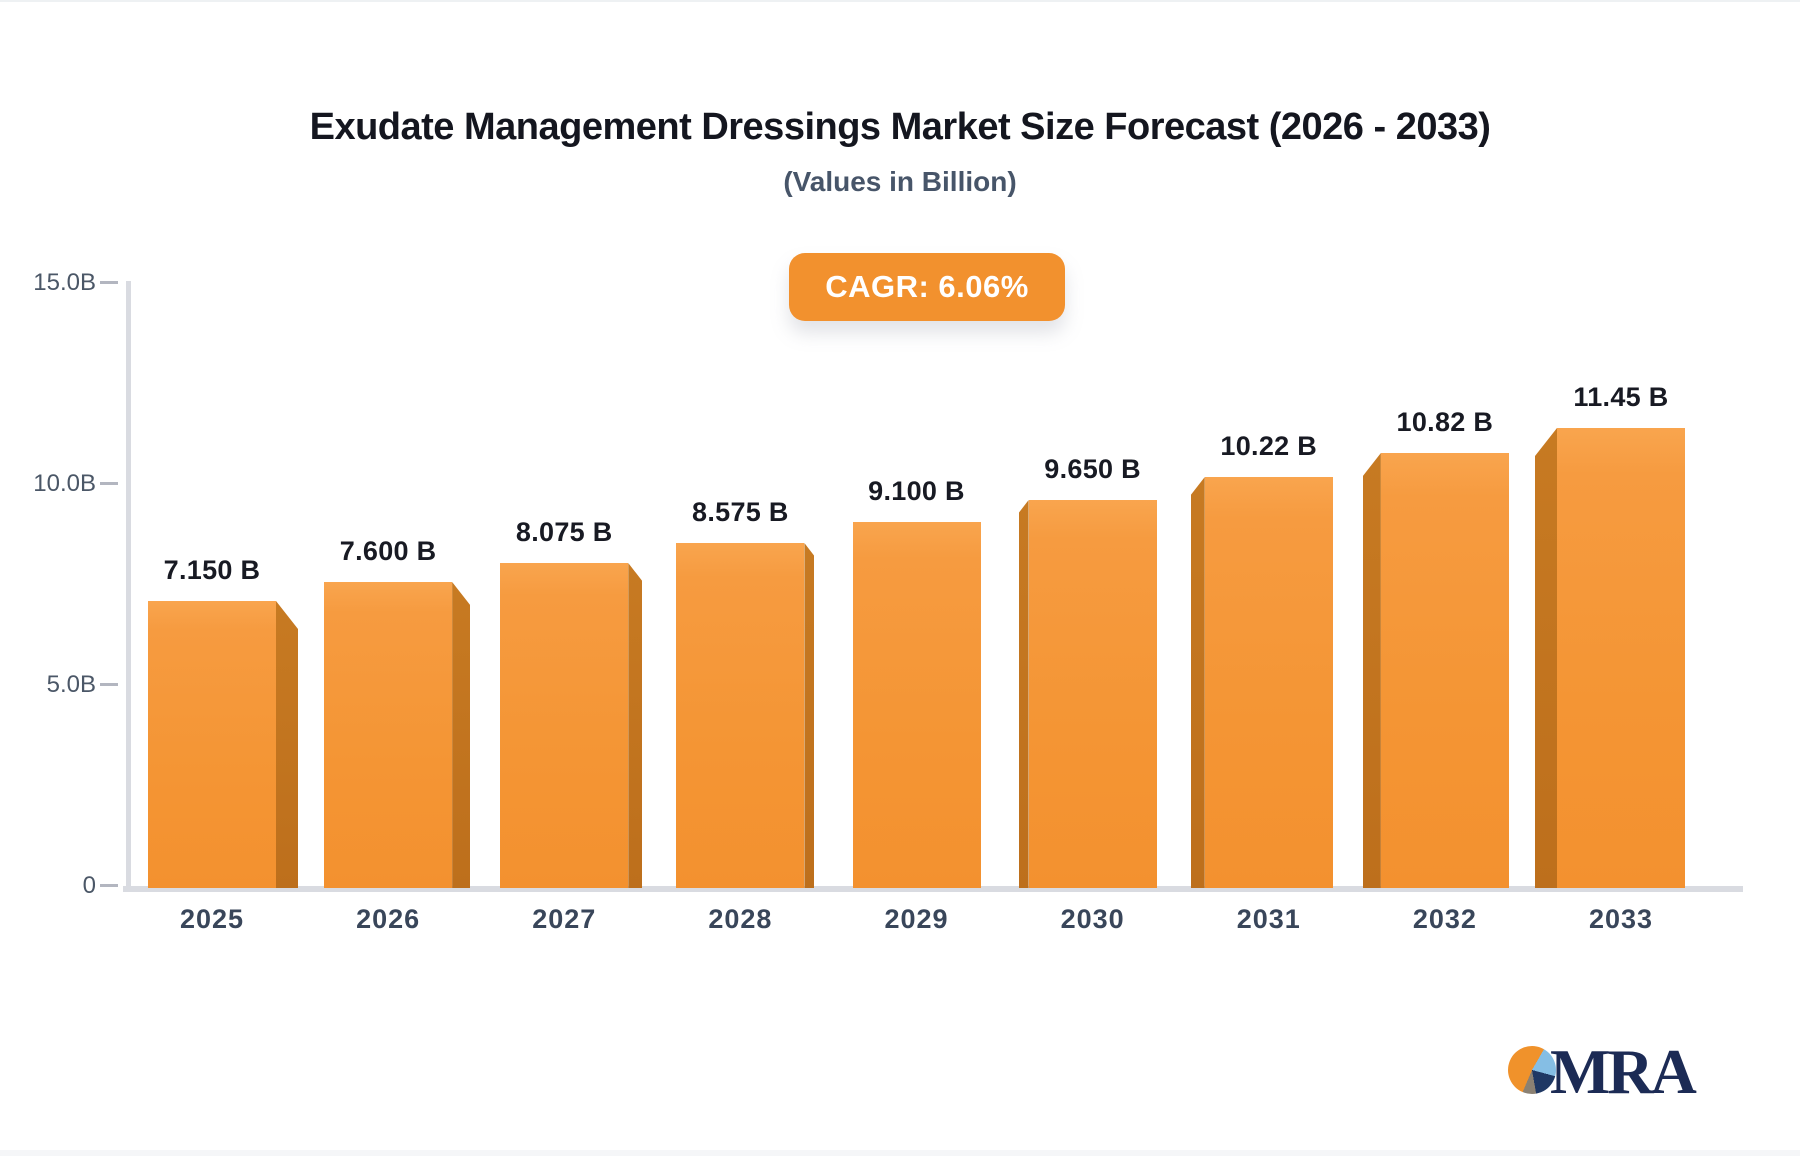  Describe the element at coordinates (64, 282) in the screenshot. I see `y-axis-tick-label: 15.0B` at that location.